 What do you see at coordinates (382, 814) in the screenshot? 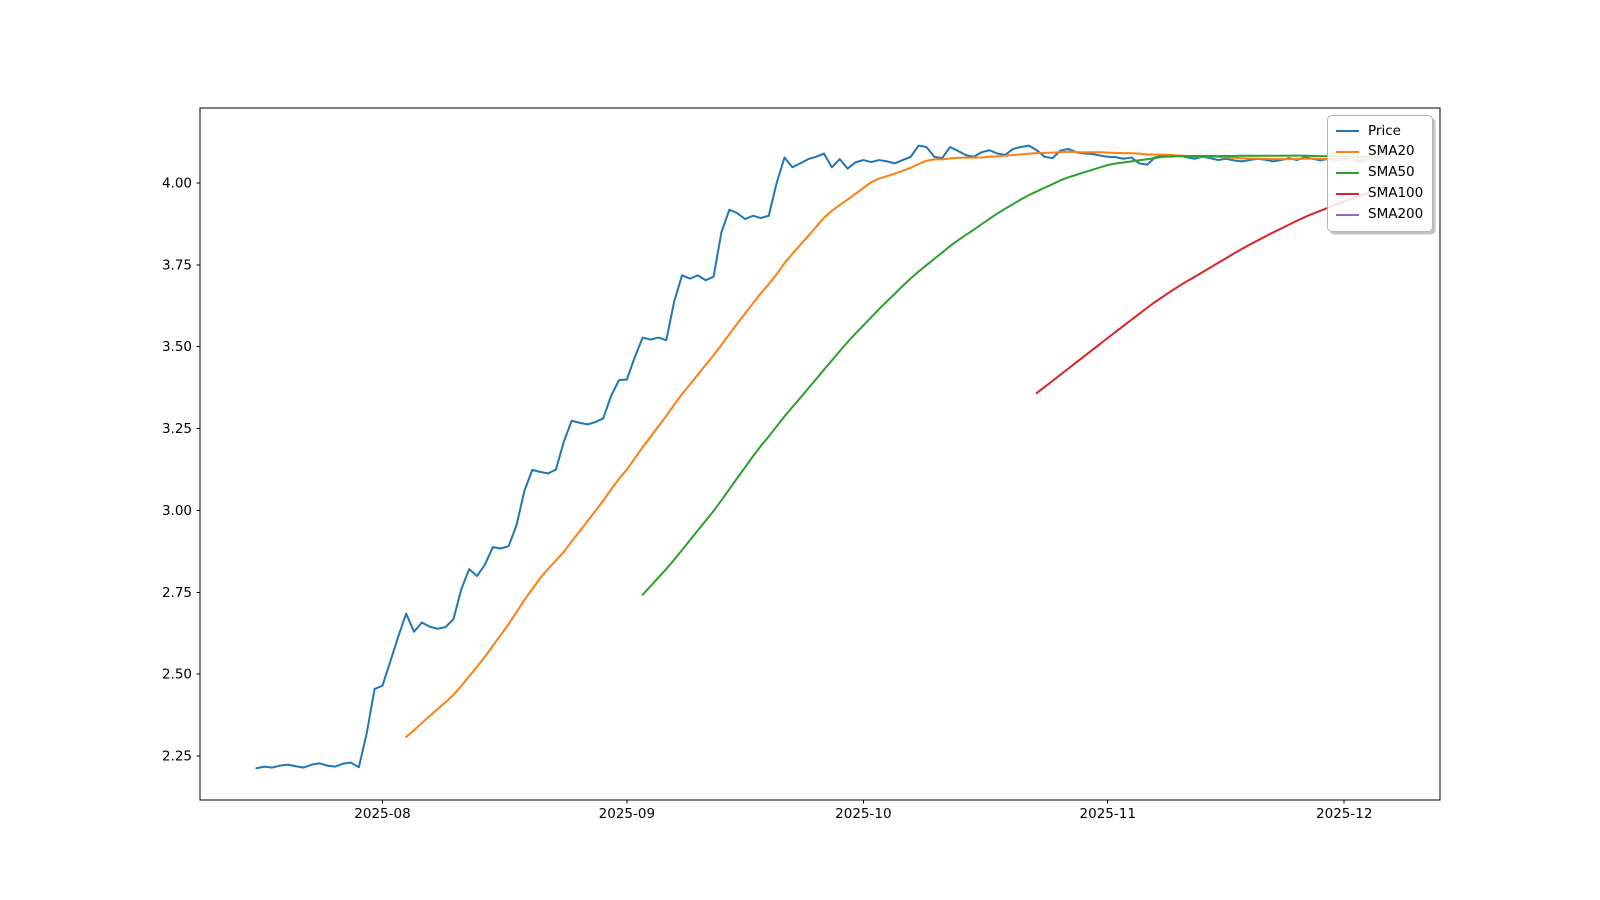
I see `x-tick-label: 2025-08` at bounding box center [382, 814].